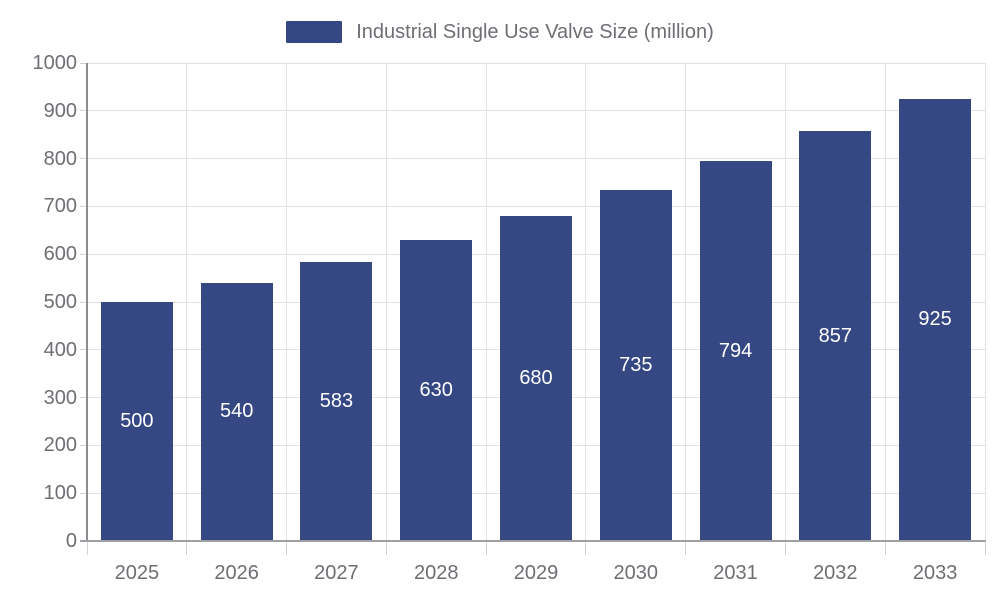 The width and height of the screenshot is (1000, 600). I want to click on y-tick-label: 600, so click(60, 254).